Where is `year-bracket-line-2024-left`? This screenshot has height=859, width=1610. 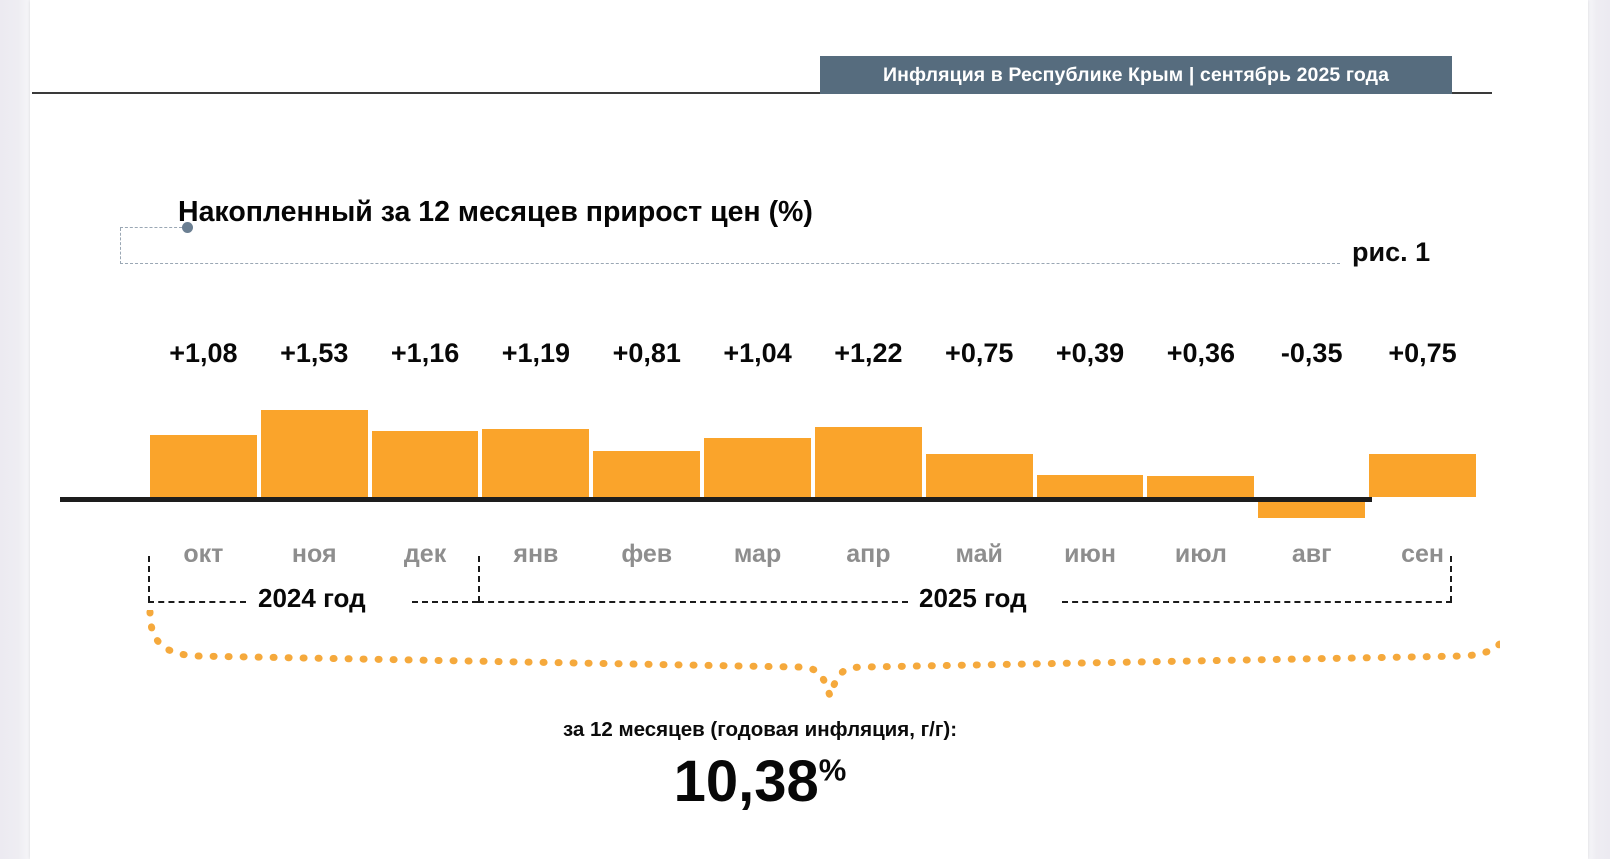 year-bracket-line-2024-left is located at coordinates (197, 602).